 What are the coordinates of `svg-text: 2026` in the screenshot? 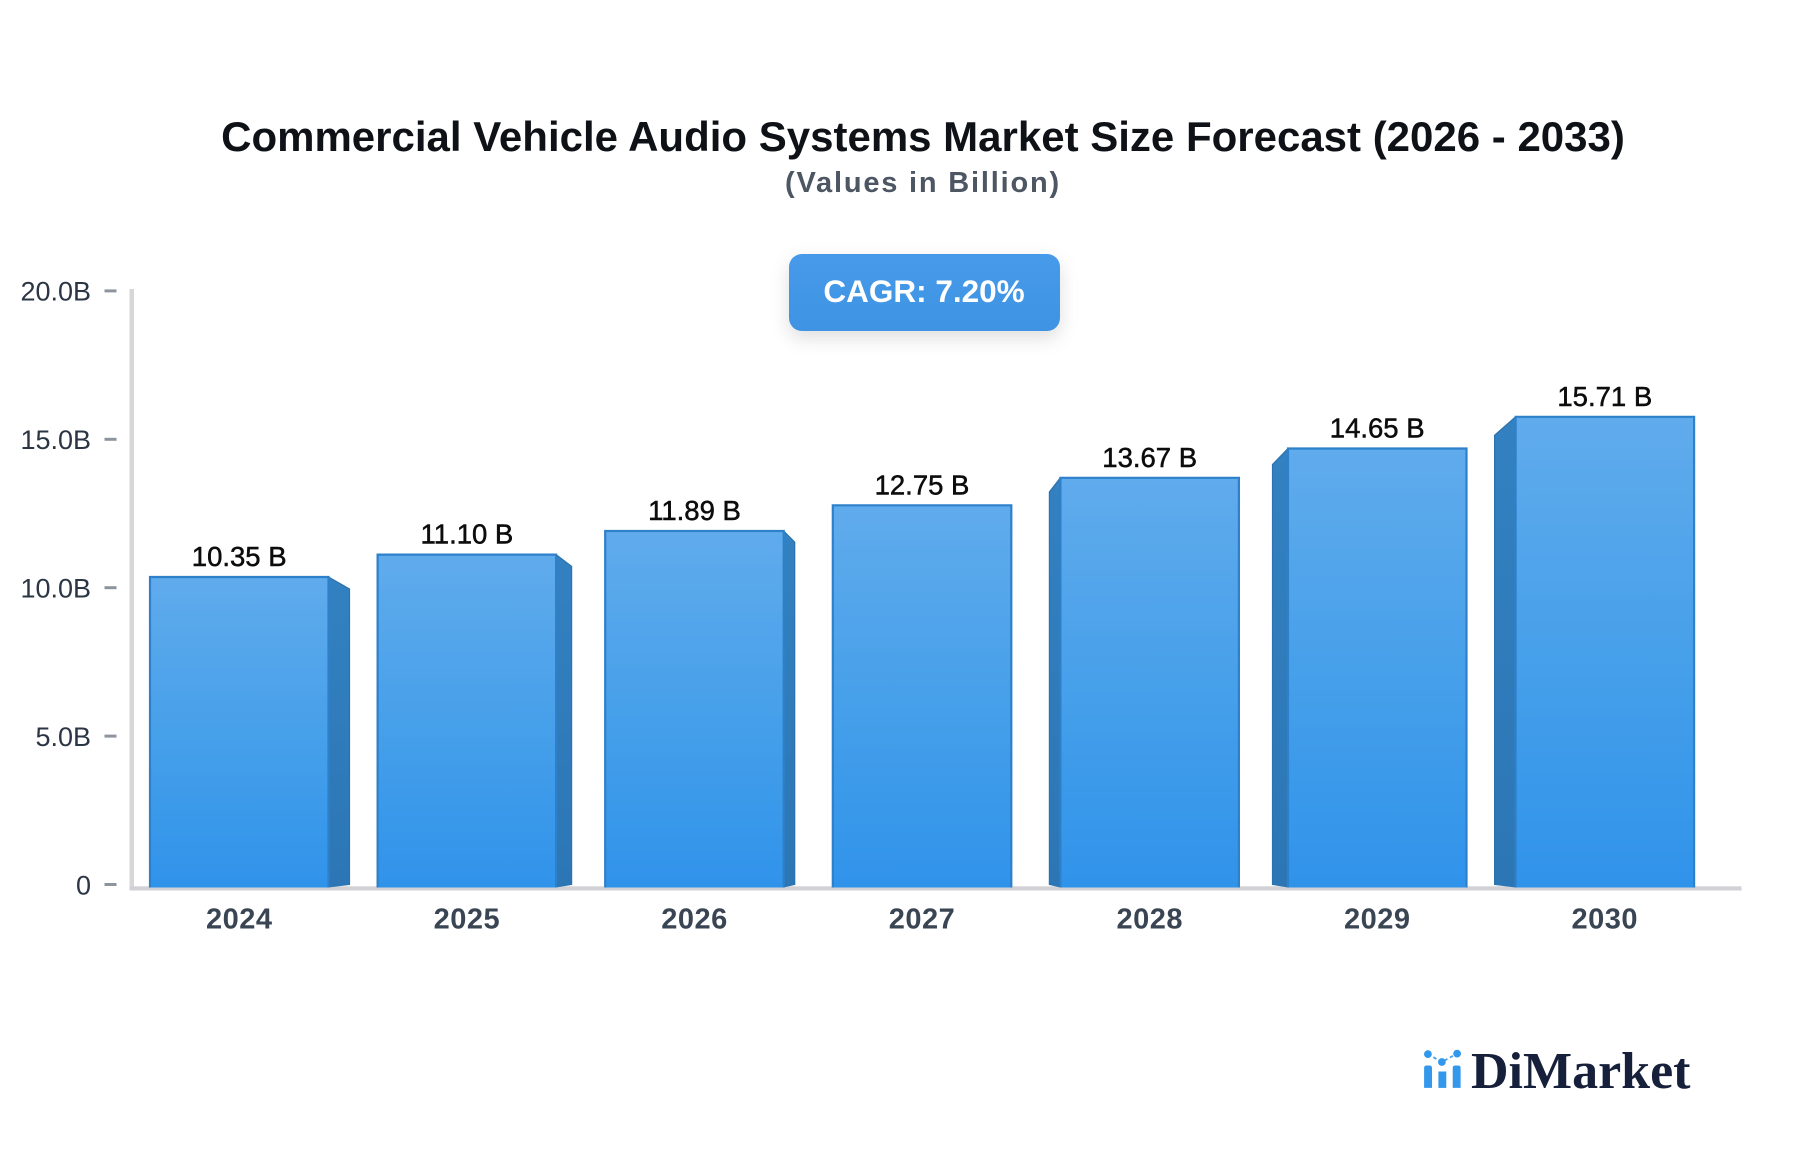 It's located at (694, 920).